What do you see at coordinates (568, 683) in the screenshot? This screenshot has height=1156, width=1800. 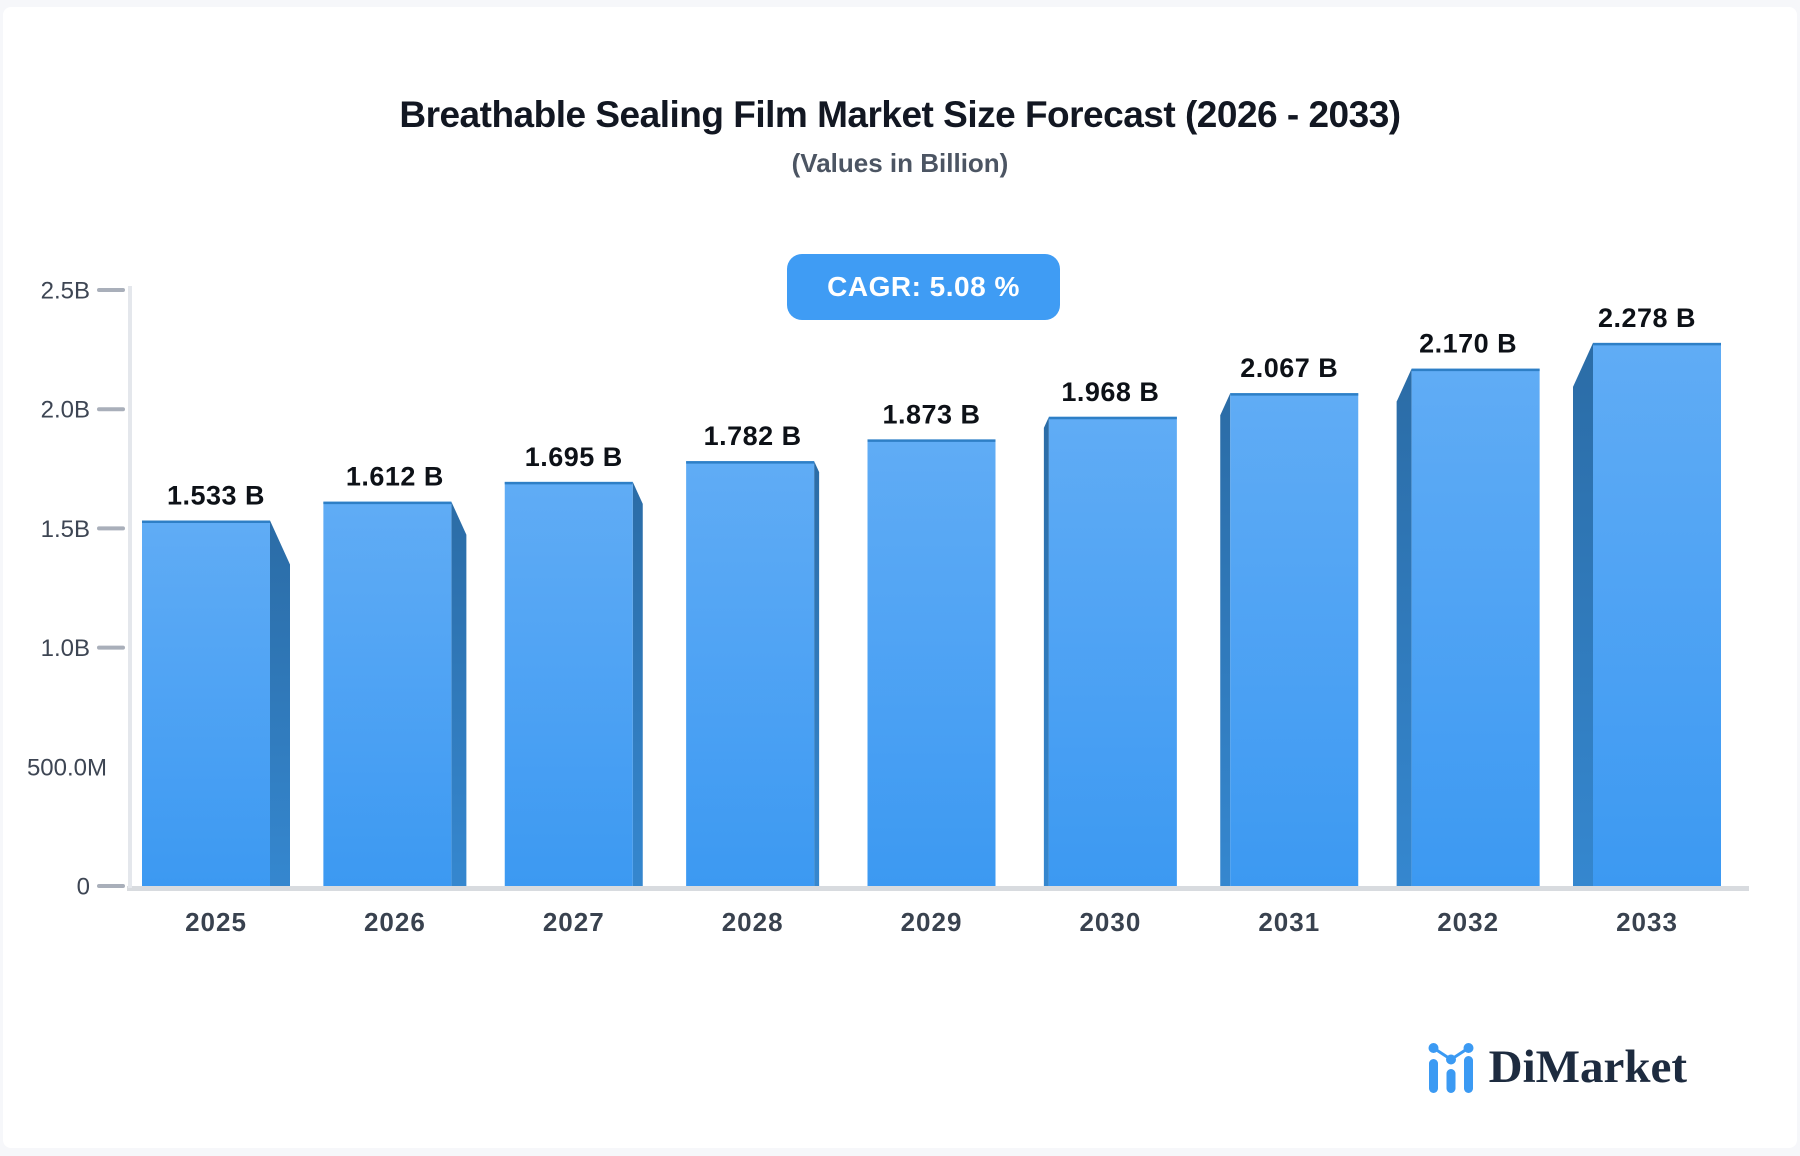 I see `bar-2027` at bounding box center [568, 683].